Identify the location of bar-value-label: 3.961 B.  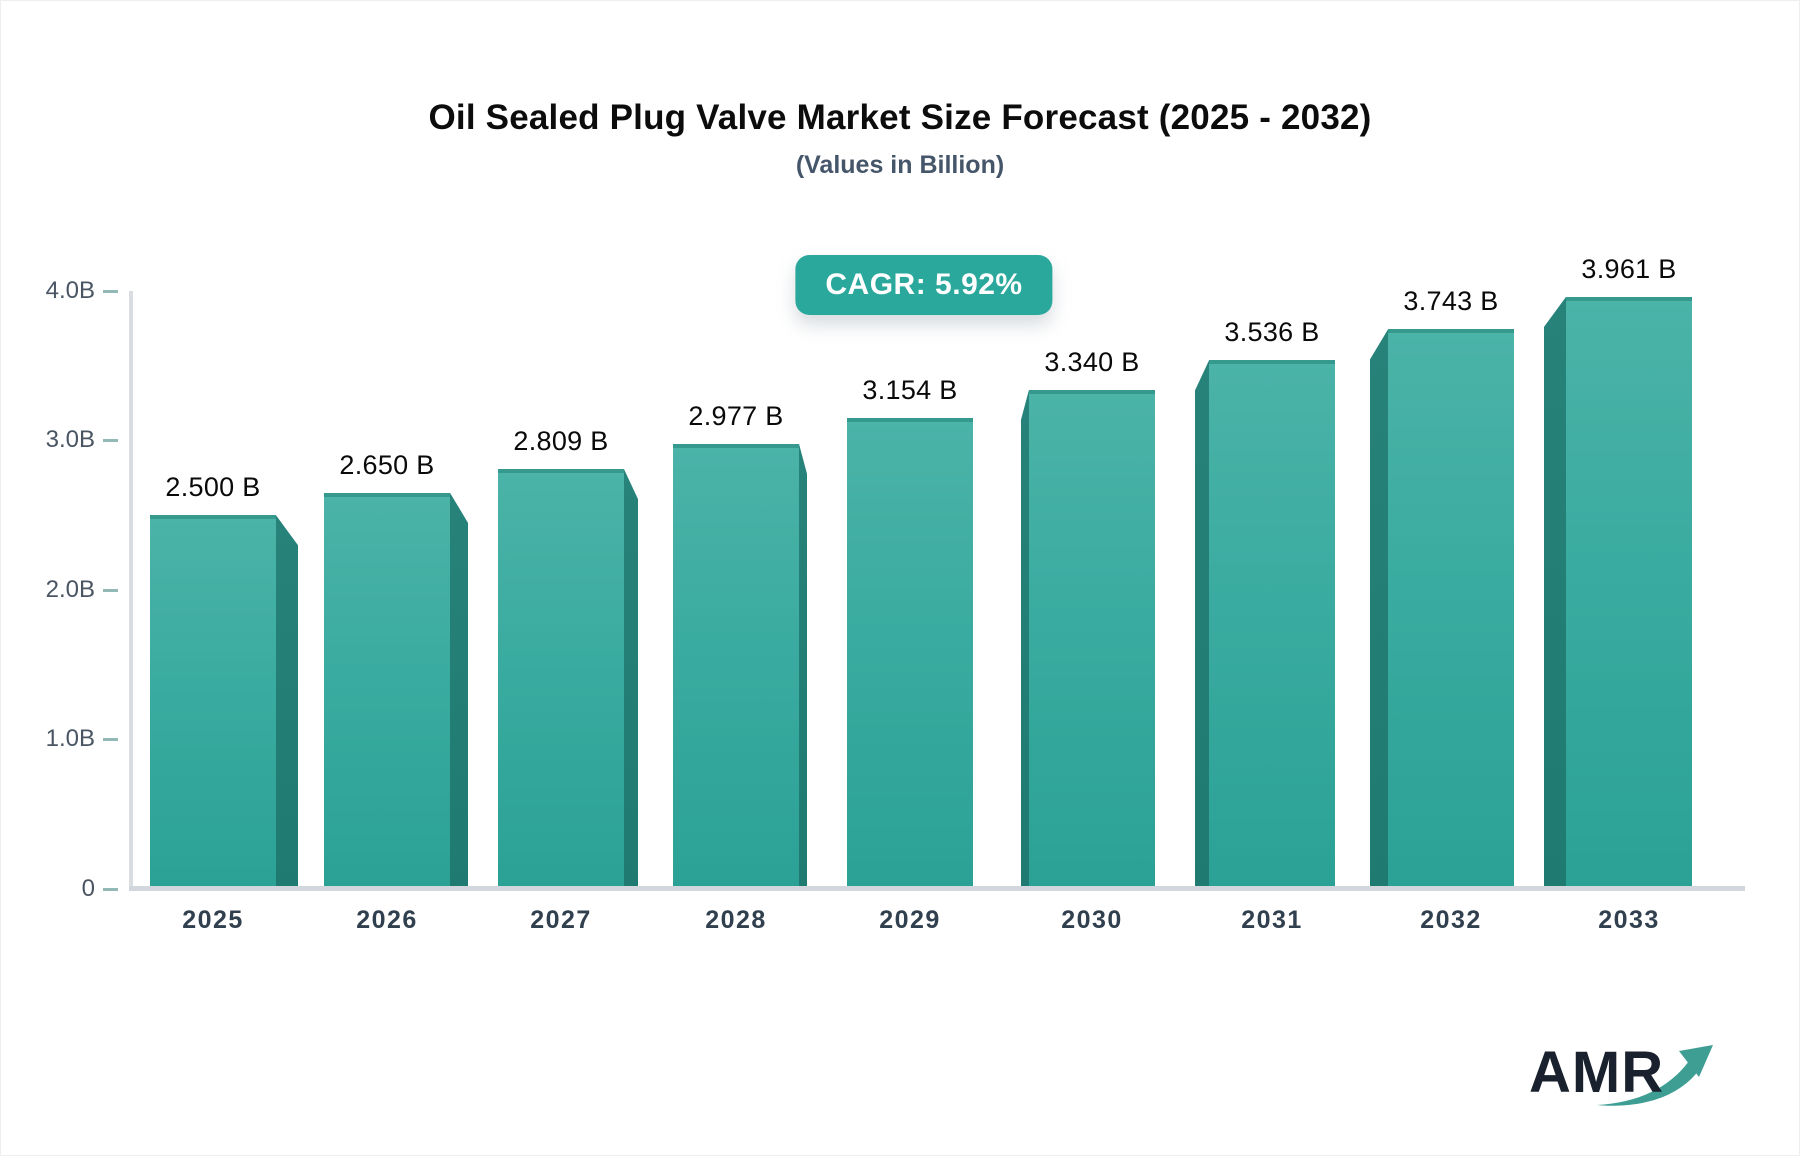
(1629, 268).